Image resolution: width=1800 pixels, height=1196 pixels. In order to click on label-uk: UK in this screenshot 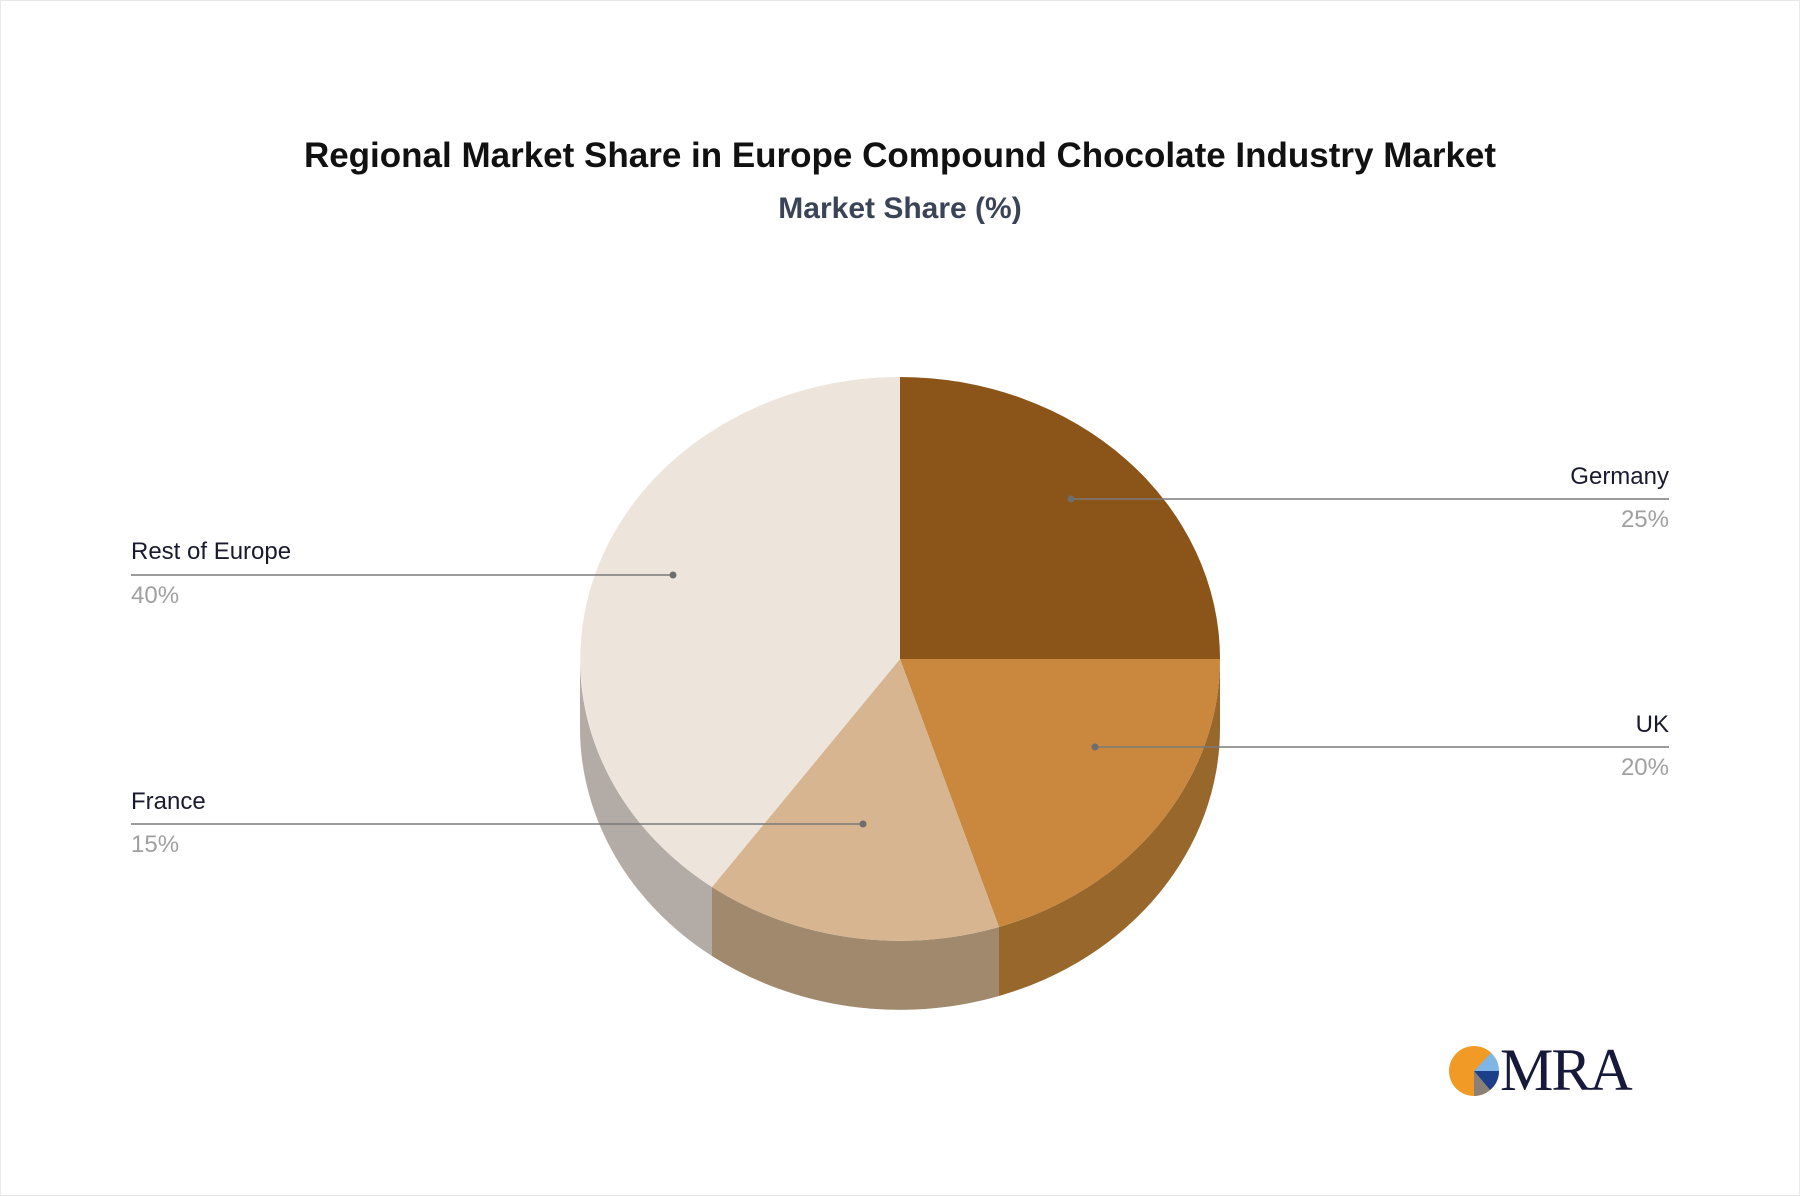, I will do `click(1652, 724)`.